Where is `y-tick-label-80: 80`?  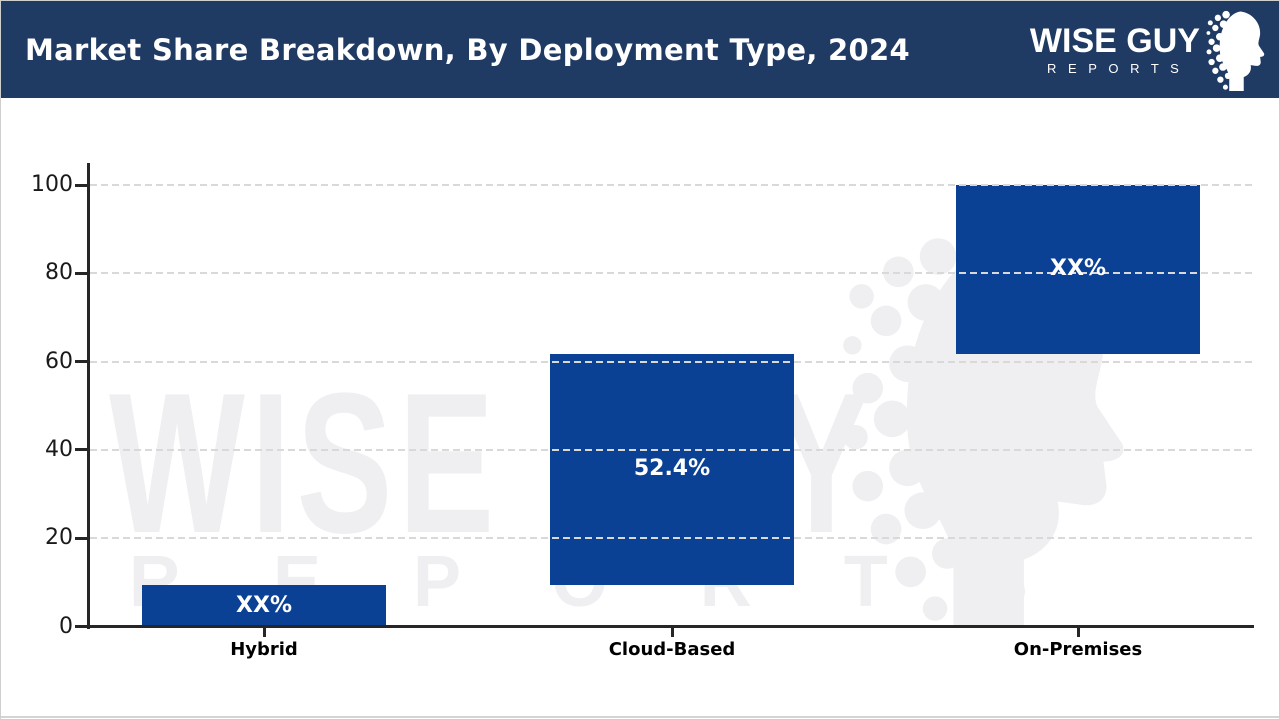
y-tick-label-80: 80 is located at coordinates (59, 273).